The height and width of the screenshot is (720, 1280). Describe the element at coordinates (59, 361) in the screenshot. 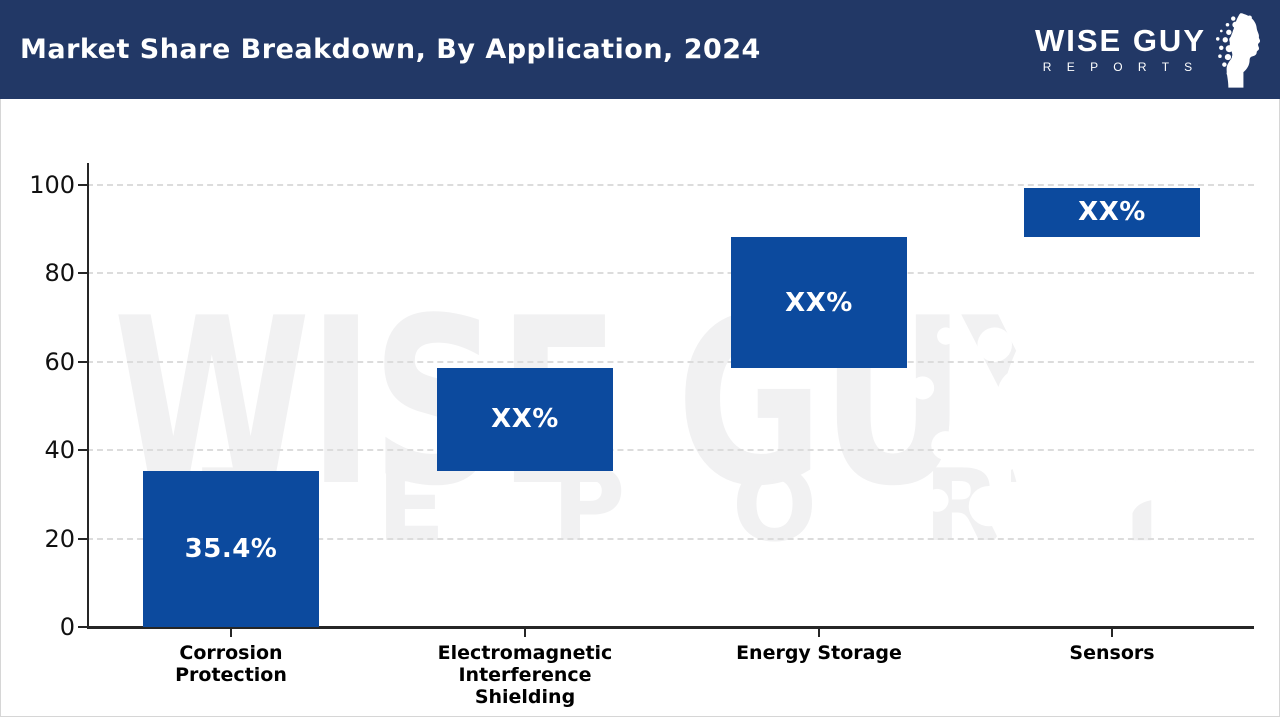

I see `y-axis-tick-label: 60` at that location.